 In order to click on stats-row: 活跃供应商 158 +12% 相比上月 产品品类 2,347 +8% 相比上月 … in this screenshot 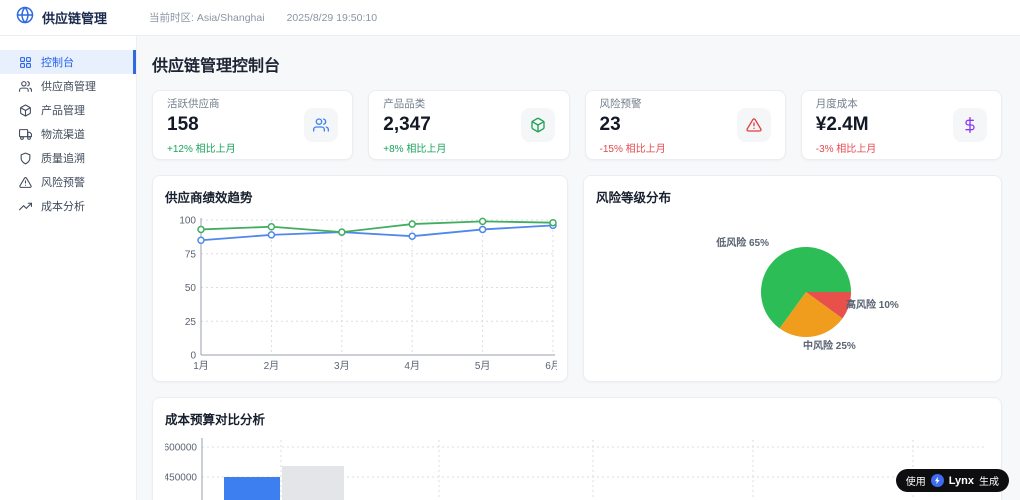, I will do `click(577, 125)`.